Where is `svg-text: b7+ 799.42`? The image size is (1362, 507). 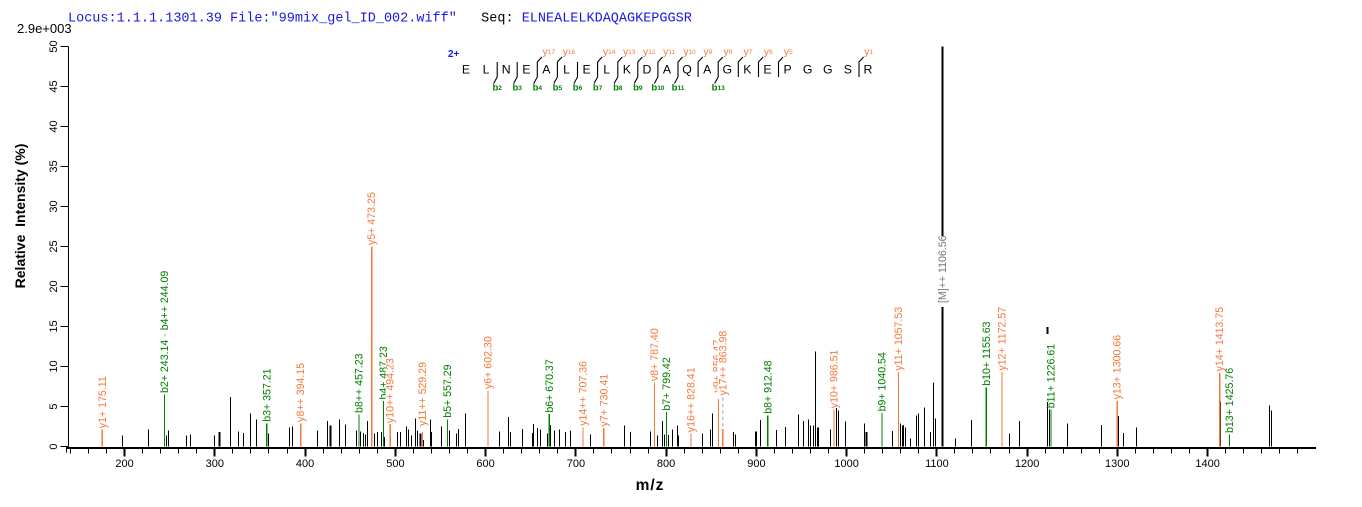
svg-text: b7+ 799.42 is located at coordinates (667, 383).